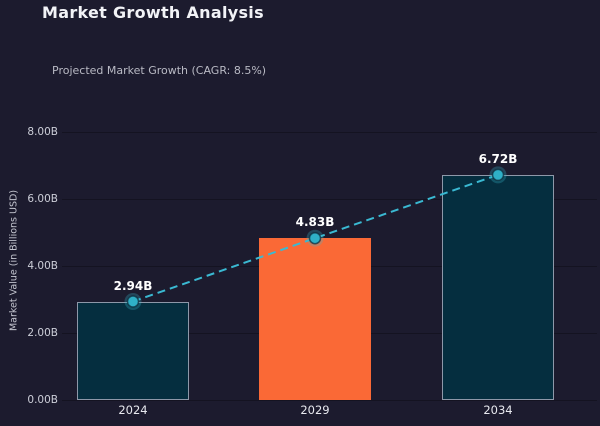 This screenshot has height=426, width=600. I want to click on bar-value-label: 4.83B, so click(315, 222).